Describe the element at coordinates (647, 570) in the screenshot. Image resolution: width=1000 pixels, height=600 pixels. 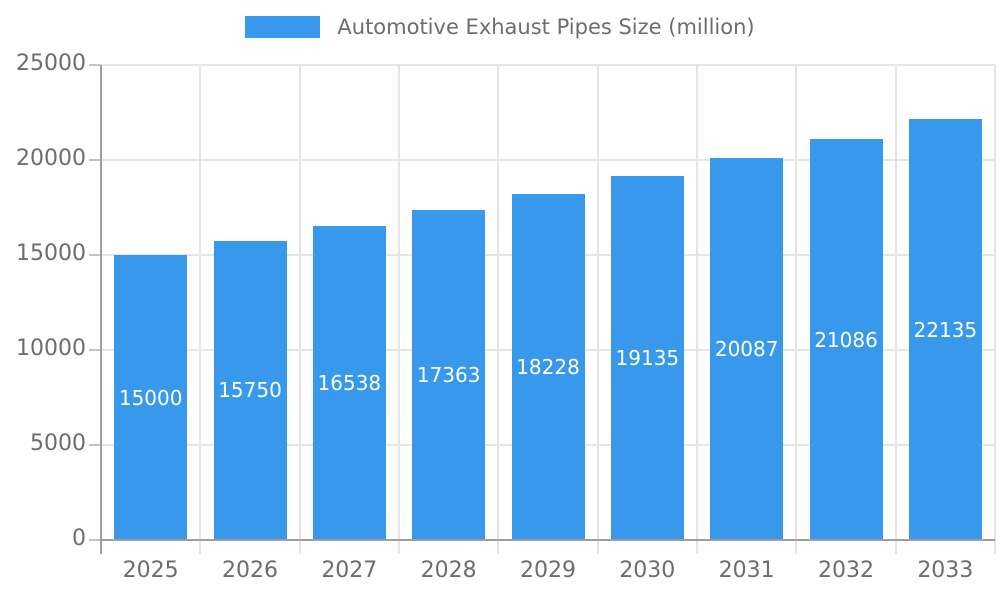
I see `x-axis-tick-label: 2030` at that location.